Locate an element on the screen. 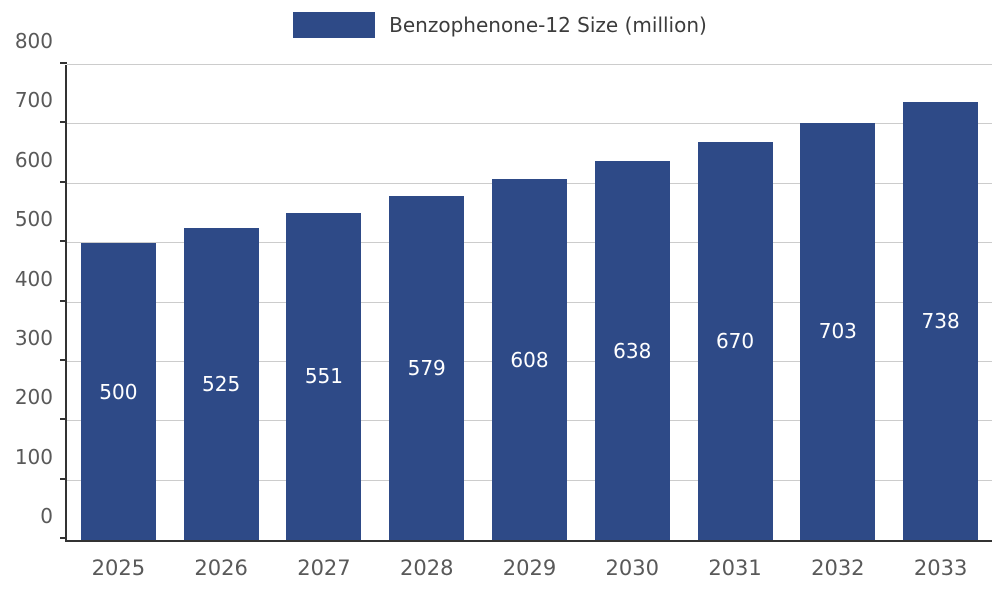  bar-value-label: 638 is located at coordinates (632, 350).